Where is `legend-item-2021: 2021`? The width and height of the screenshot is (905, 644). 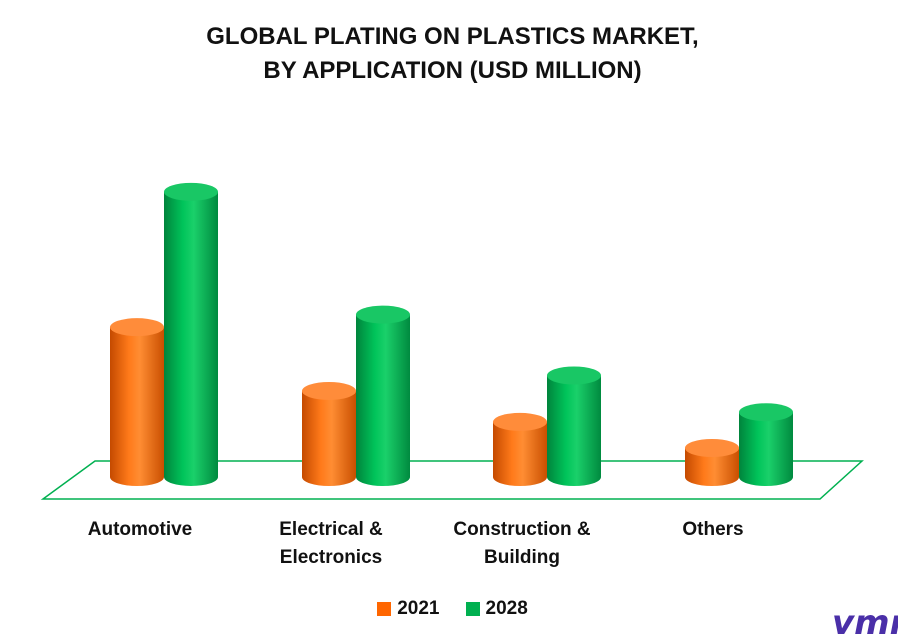
legend-item-2021: 2021 is located at coordinates (408, 609).